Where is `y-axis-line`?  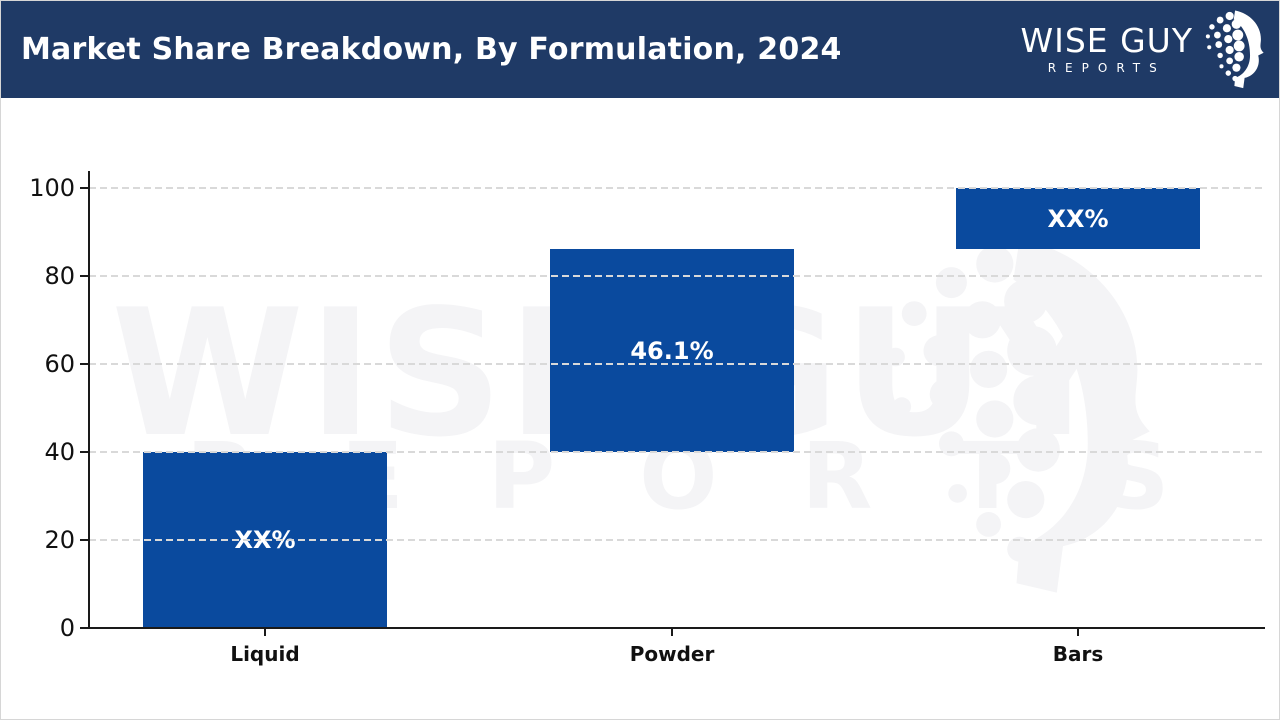 y-axis-line is located at coordinates (89, 400).